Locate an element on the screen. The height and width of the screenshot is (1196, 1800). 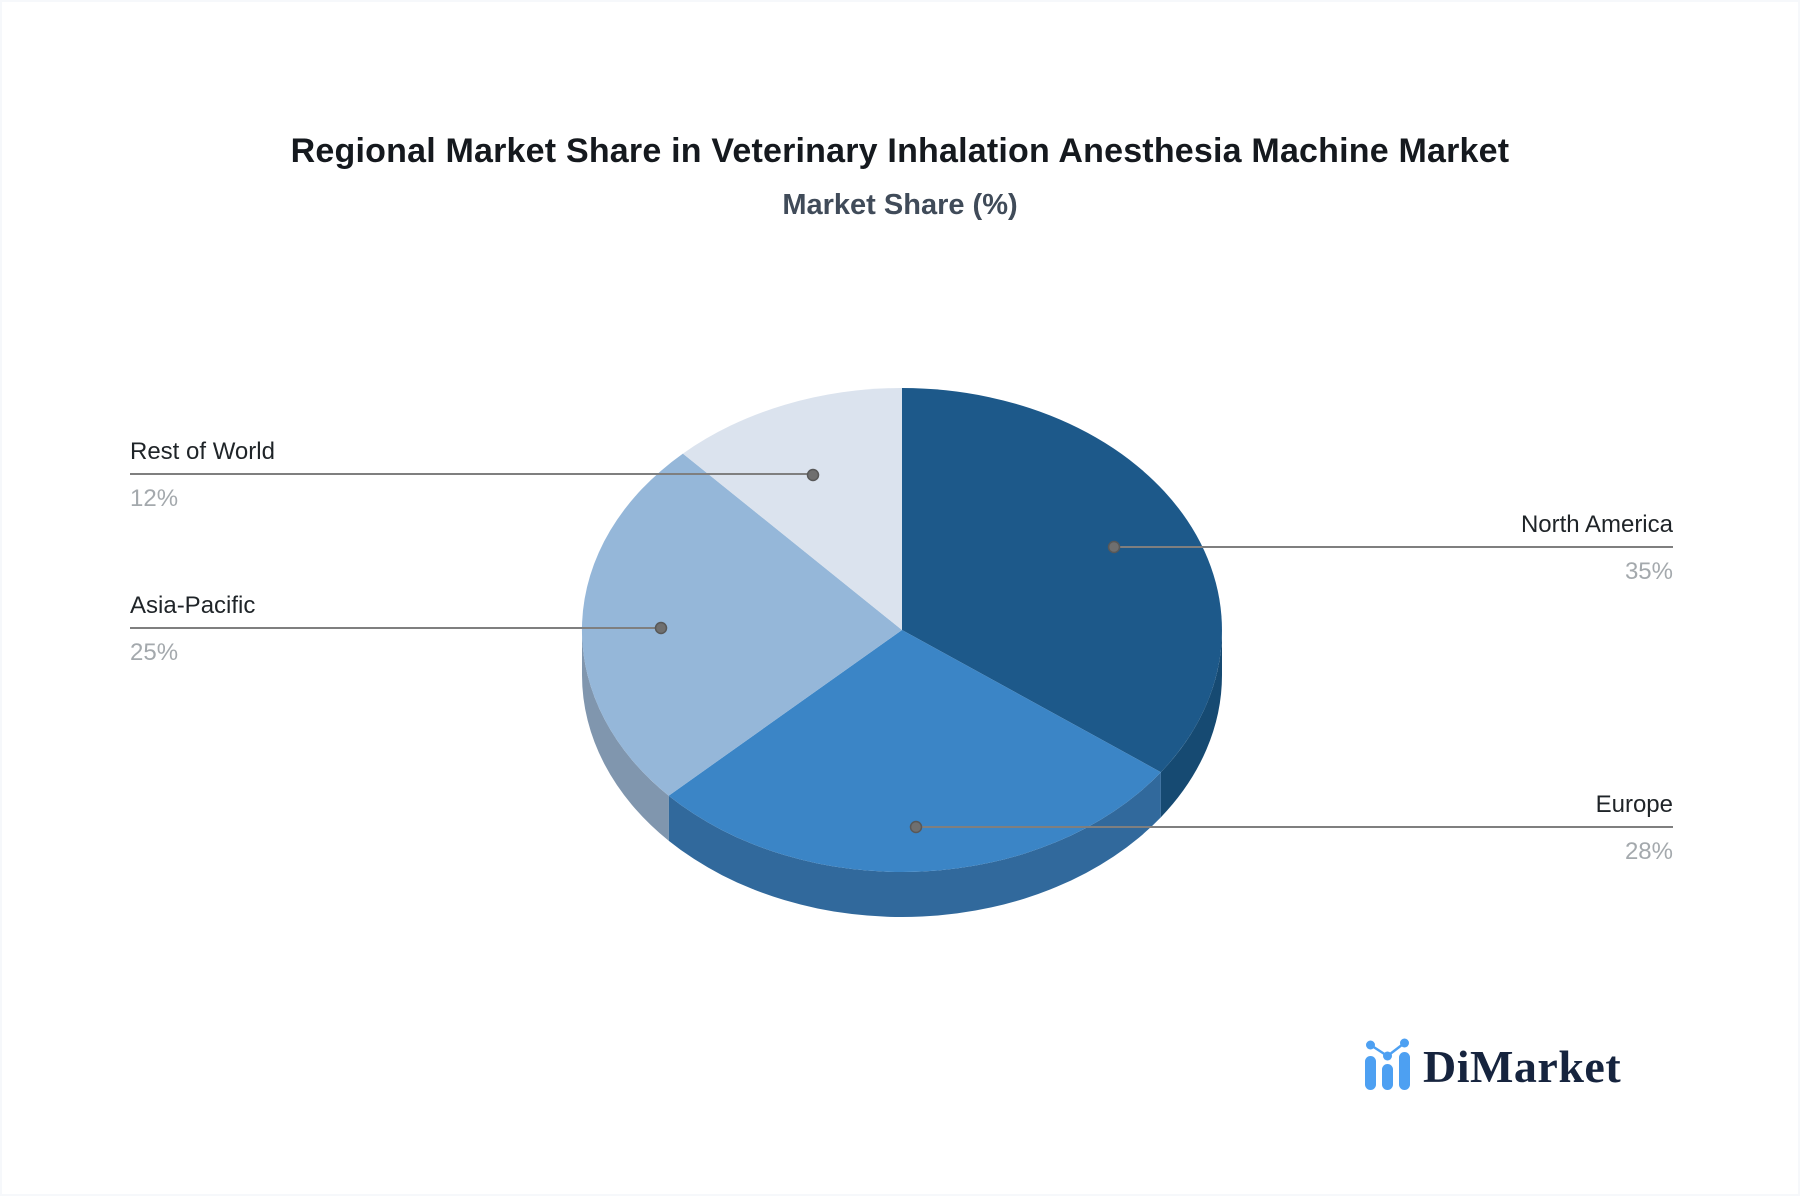
pie-slice-europe is located at coordinates (914, 751).